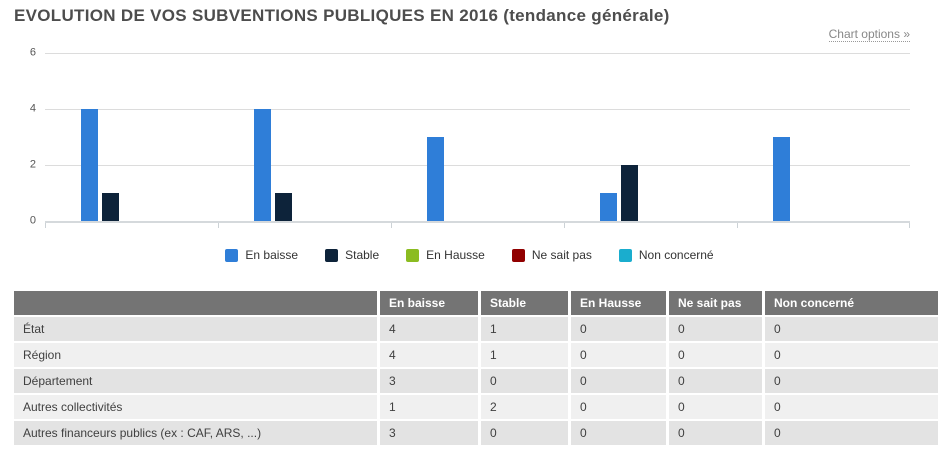  Describe the element at coordinates (32, 108) in the screenshot. I see `y-axis-tick-label: 4` at that location.